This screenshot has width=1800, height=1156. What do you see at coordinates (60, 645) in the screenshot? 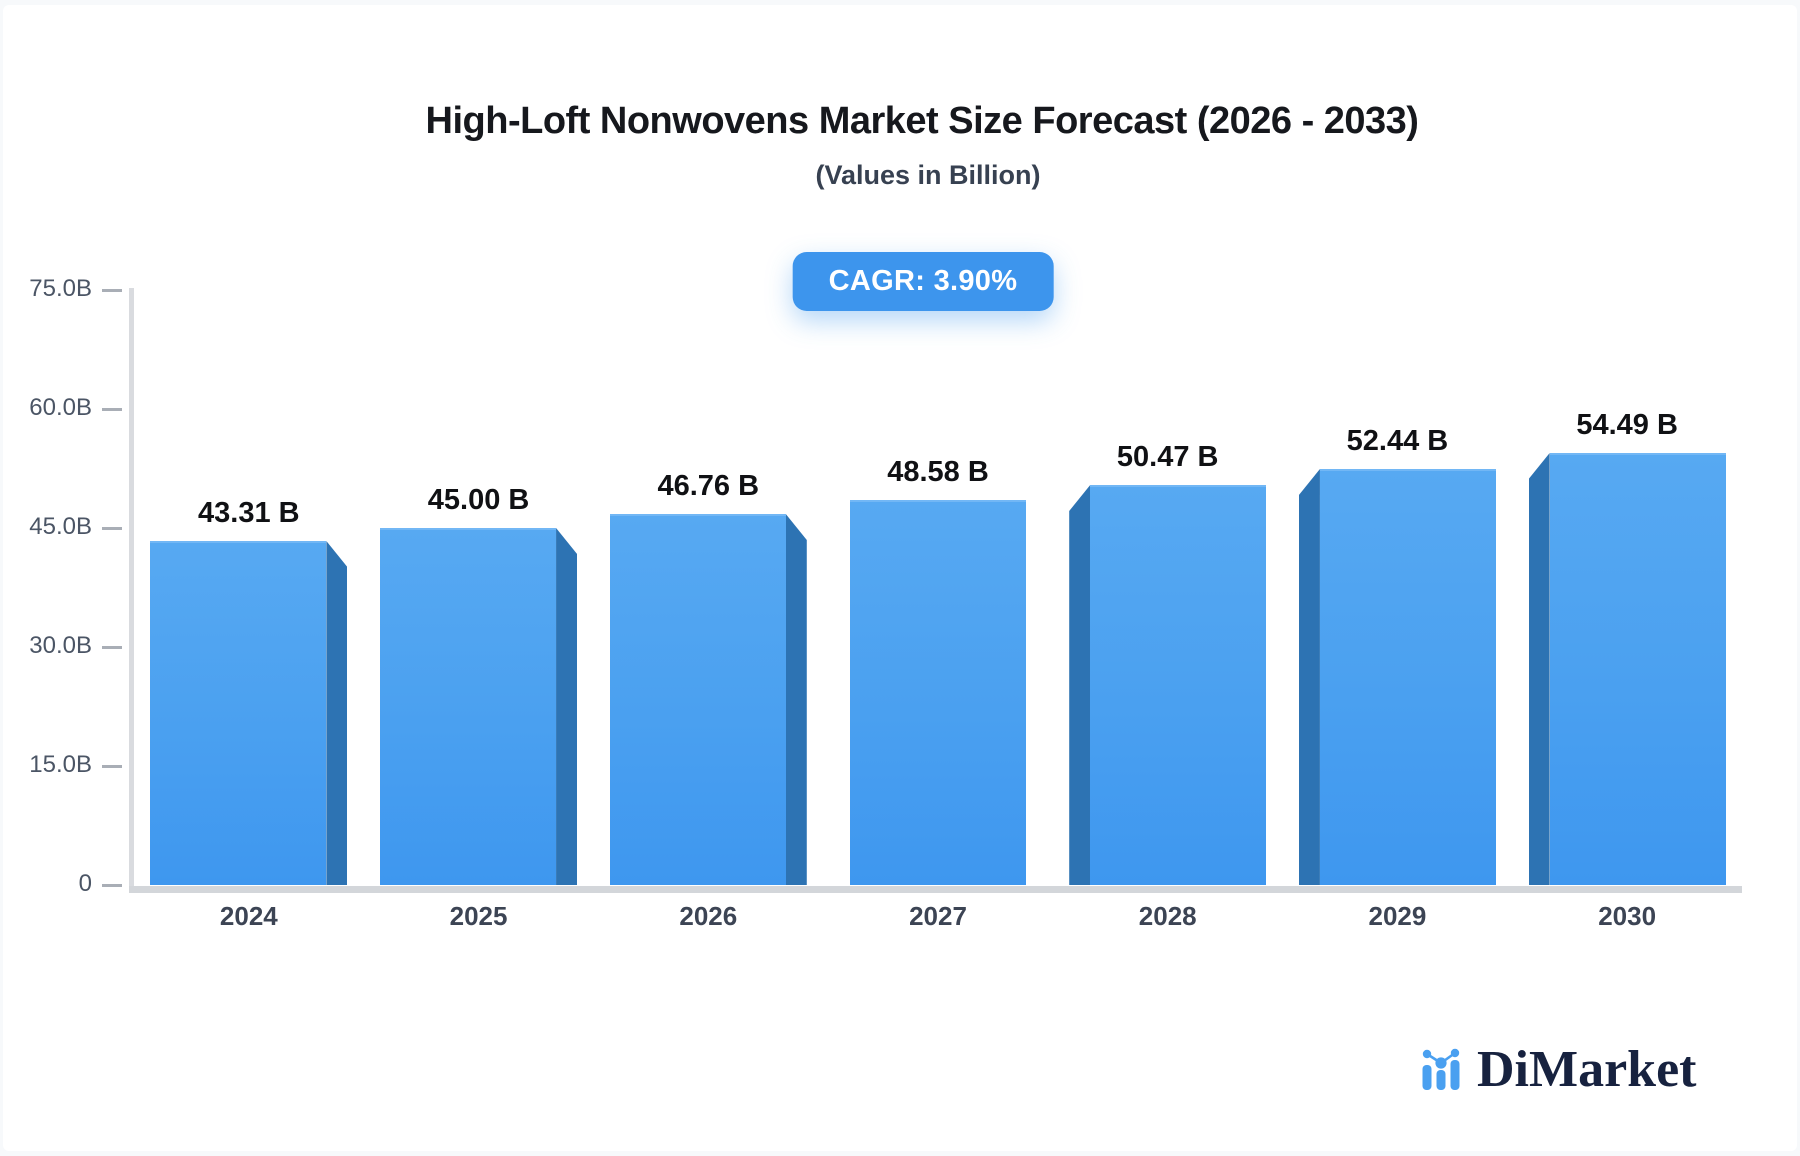
I see `y-tick-label: 30.0B` at bounding box center [60, 645].